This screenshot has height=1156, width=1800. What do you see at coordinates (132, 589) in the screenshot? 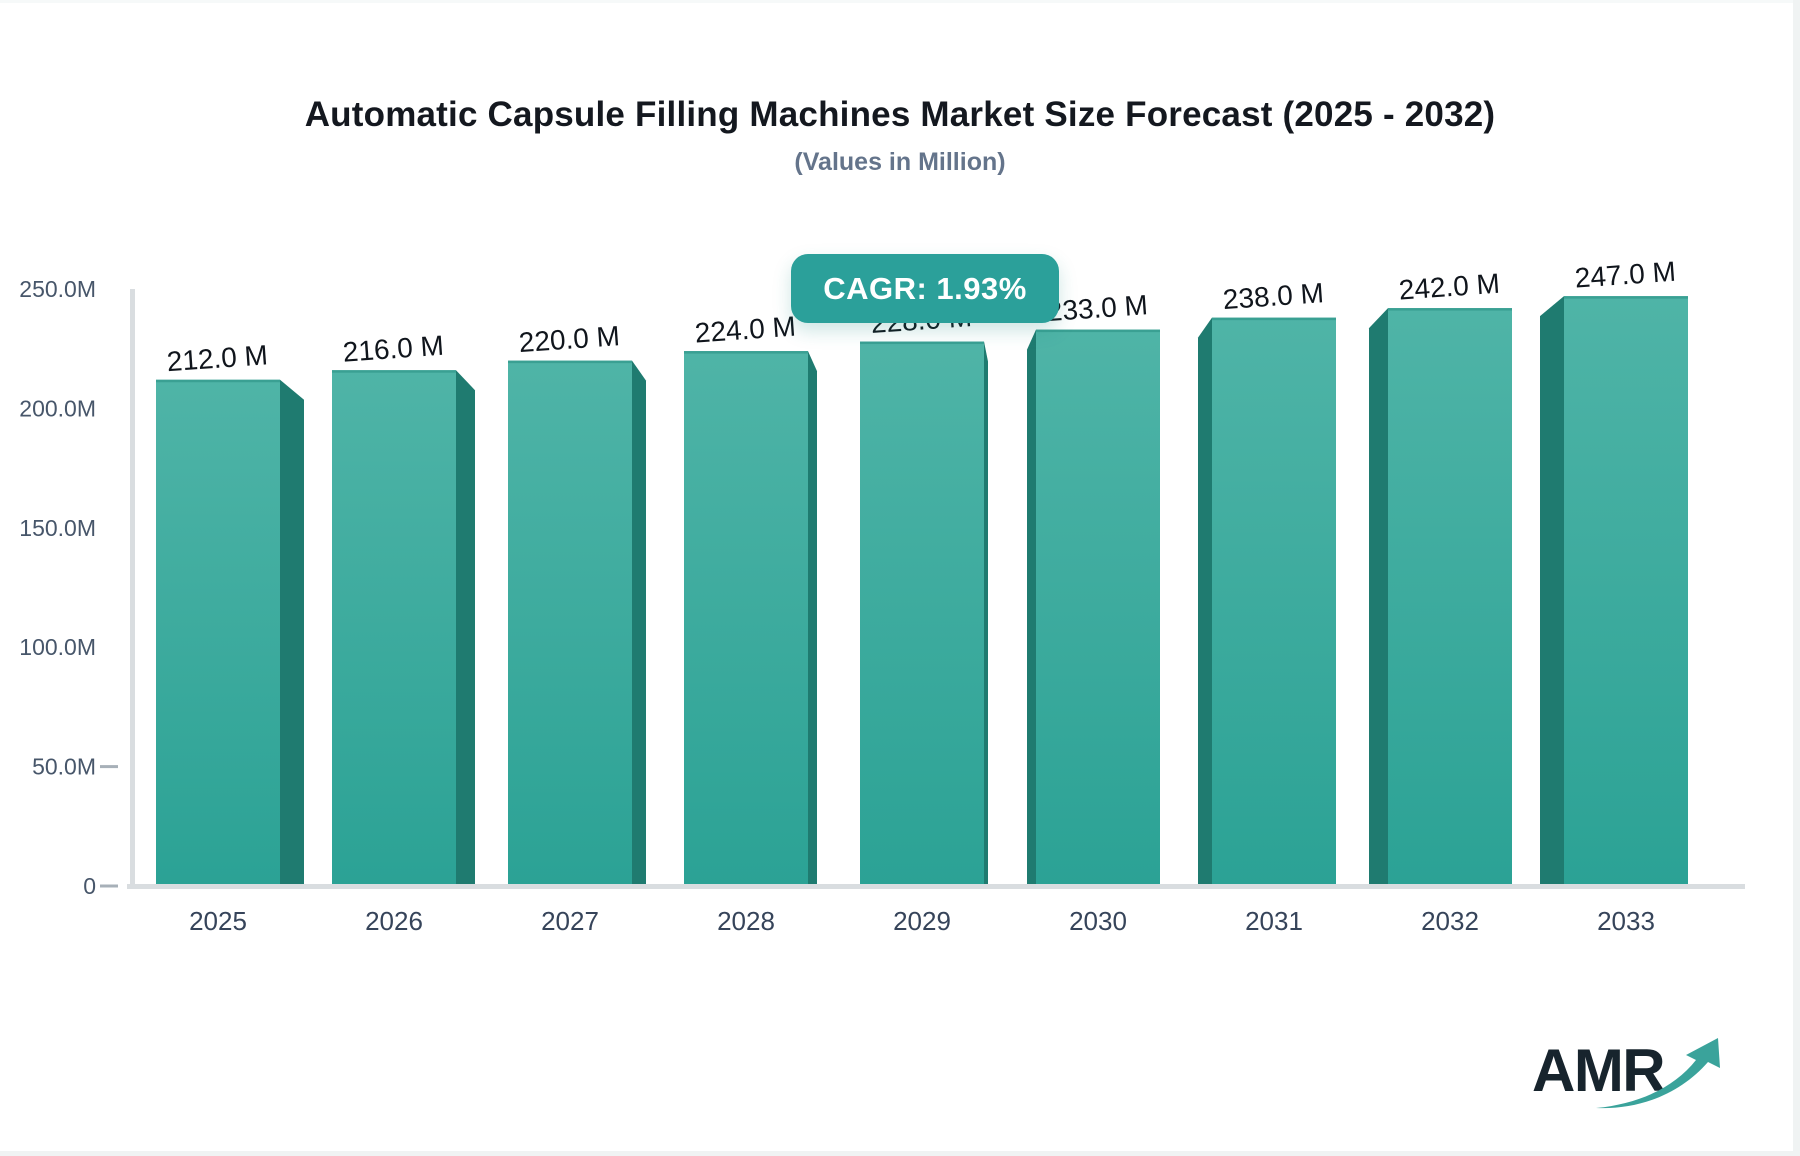
I see `y-axis-line` at bounding box center [132, 589].